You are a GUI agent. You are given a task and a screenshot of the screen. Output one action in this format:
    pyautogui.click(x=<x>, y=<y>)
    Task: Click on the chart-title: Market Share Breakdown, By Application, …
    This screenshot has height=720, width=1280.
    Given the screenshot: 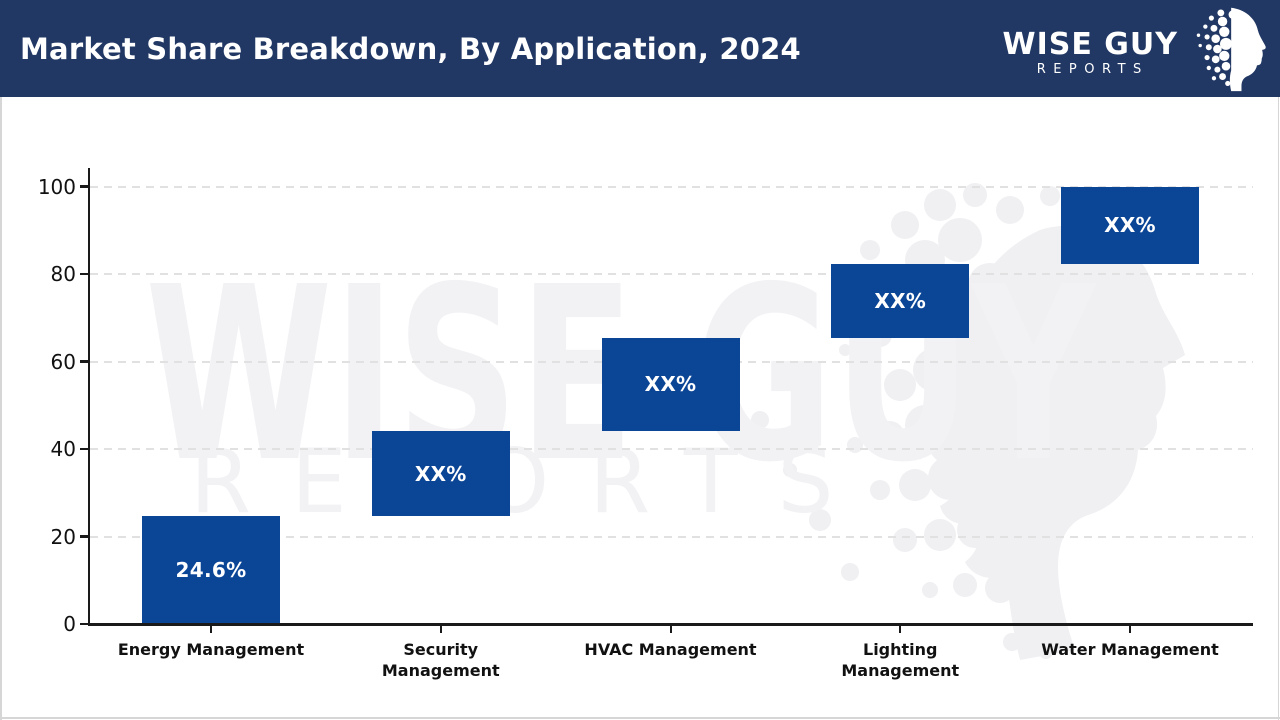 What is the action you would take?
    pyautogui.click(x=410, y=48)
    